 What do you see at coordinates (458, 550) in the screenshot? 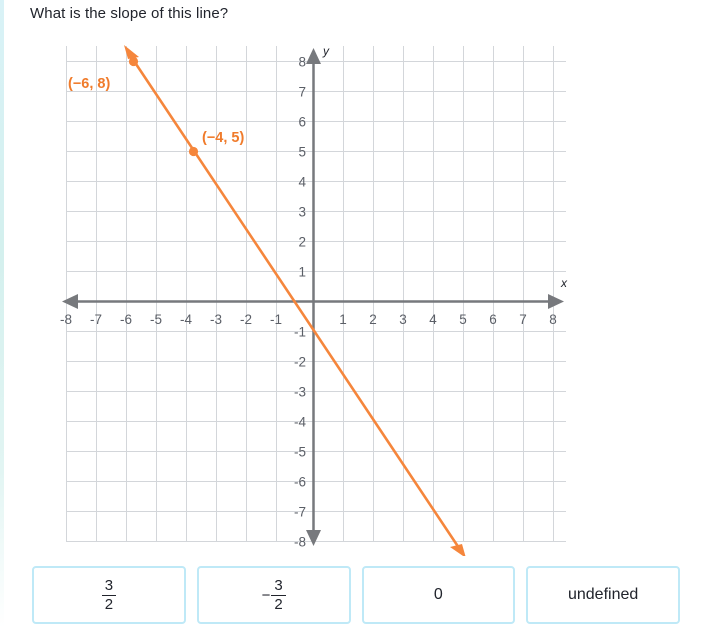
I see `line-arrow-lower` at bounding box center [458, 550].